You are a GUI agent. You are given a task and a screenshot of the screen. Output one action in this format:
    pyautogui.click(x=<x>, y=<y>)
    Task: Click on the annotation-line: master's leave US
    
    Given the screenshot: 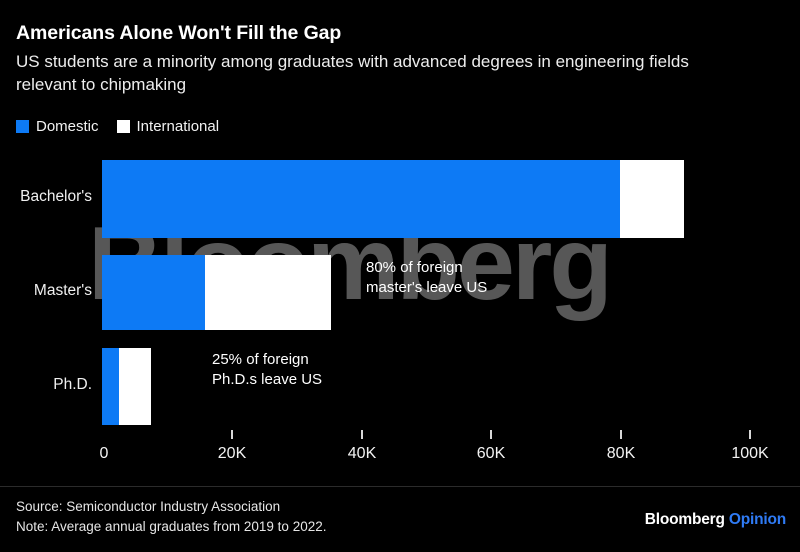 What is the action you would take?
    pyautogui.click(x=427, y=287)
    